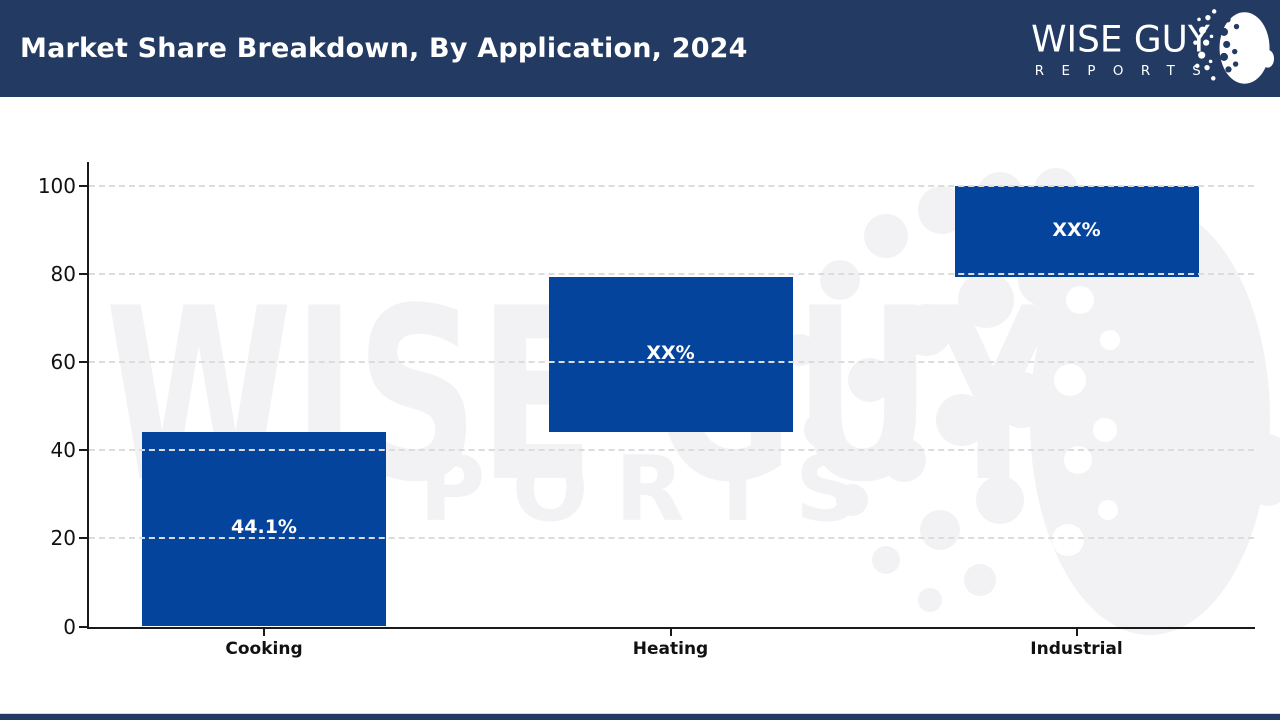 The height and width of the screenshot is (720, 1280). Describe the element at coordinates (1076, 229) in the screenshot. I see `bar-label-industrial: XX%` at that location.